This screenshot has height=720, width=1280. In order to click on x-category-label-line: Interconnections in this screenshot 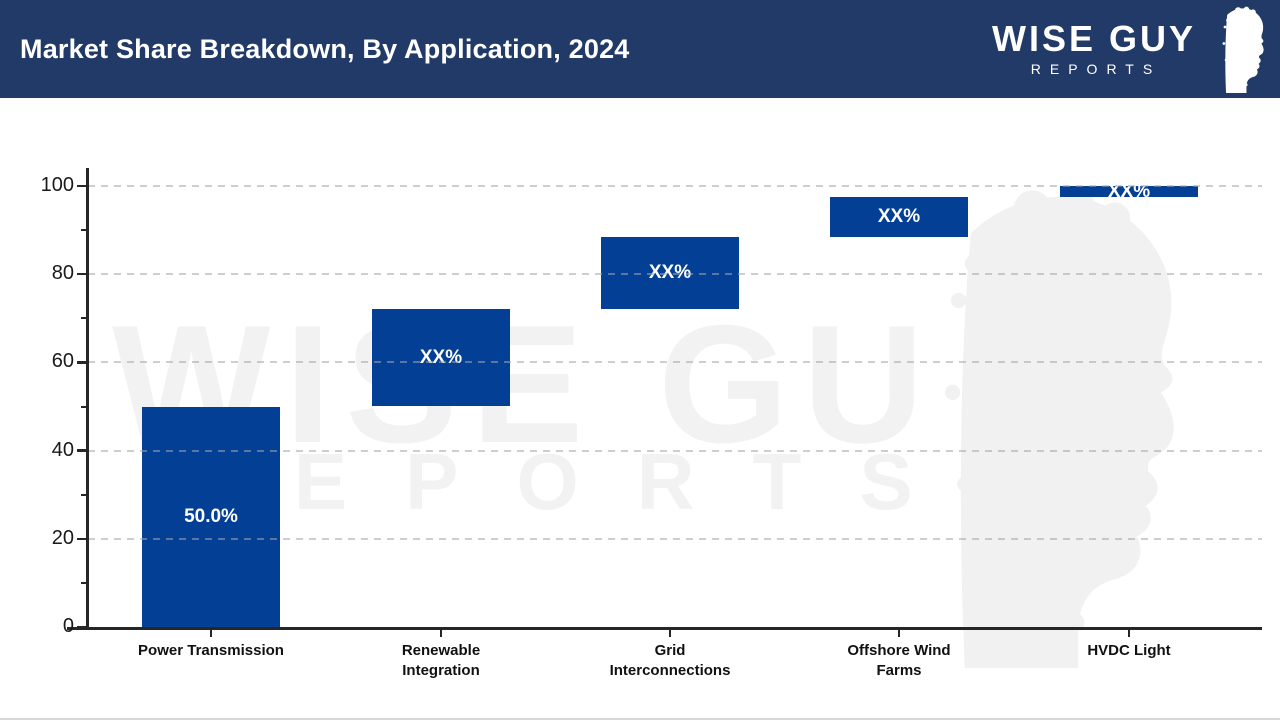, I will do `click(670, 670)`.